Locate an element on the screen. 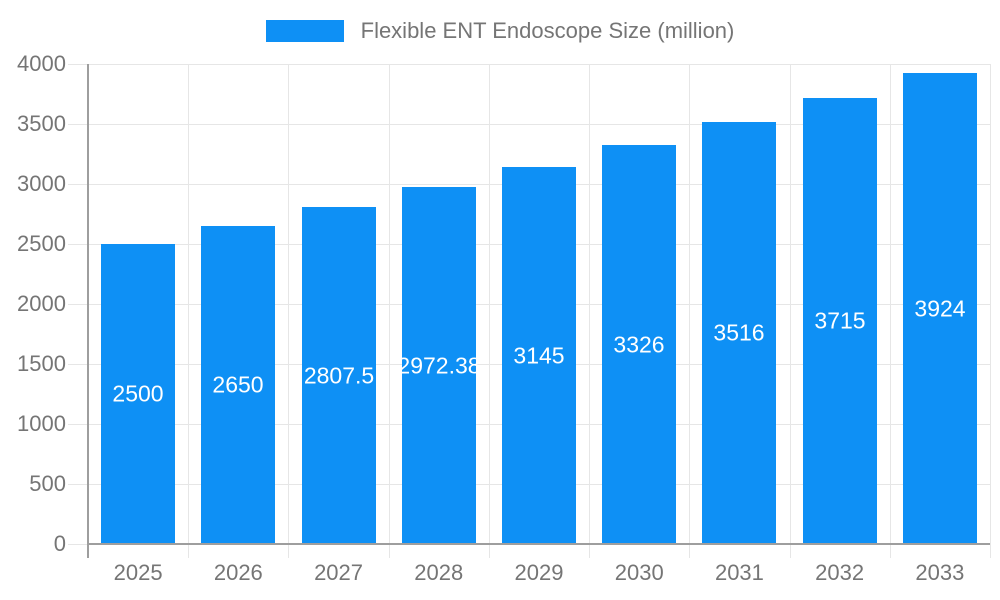  y-tick-label: 3500 is located at coordinates (41, 123).